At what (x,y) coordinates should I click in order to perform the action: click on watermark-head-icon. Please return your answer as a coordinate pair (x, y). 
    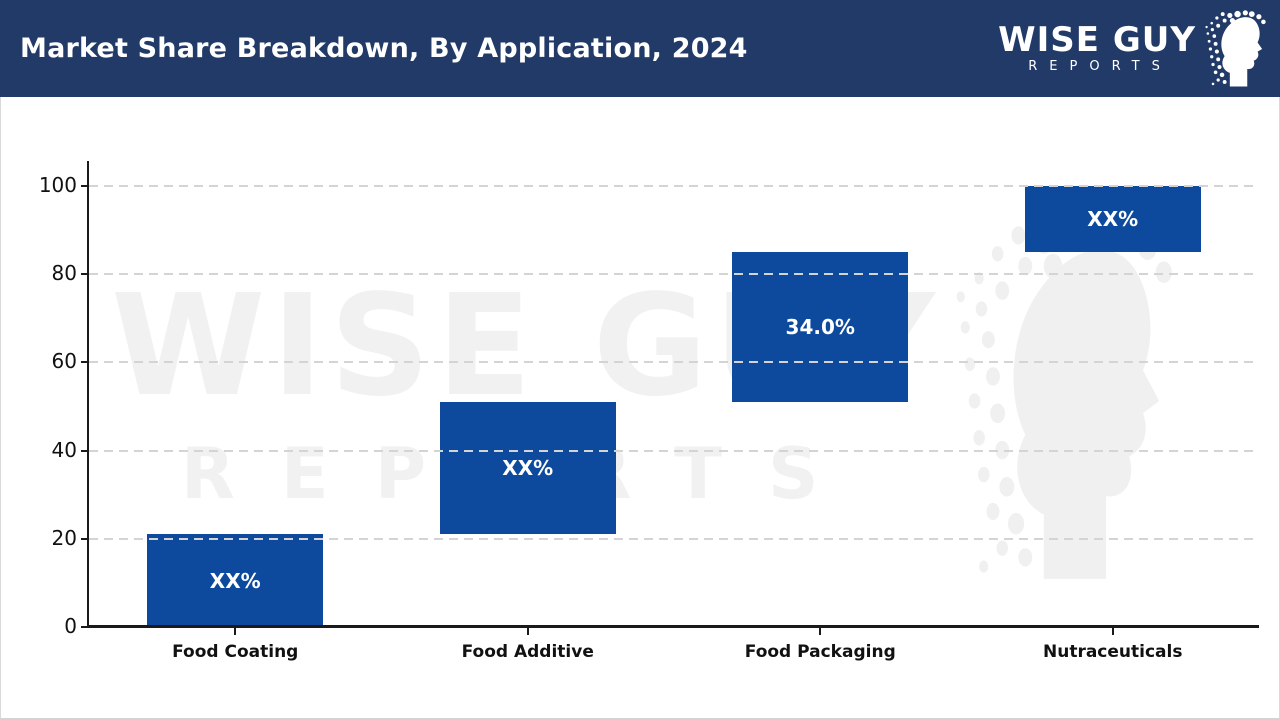
    Looking at the image, I should click on (1064, 398).